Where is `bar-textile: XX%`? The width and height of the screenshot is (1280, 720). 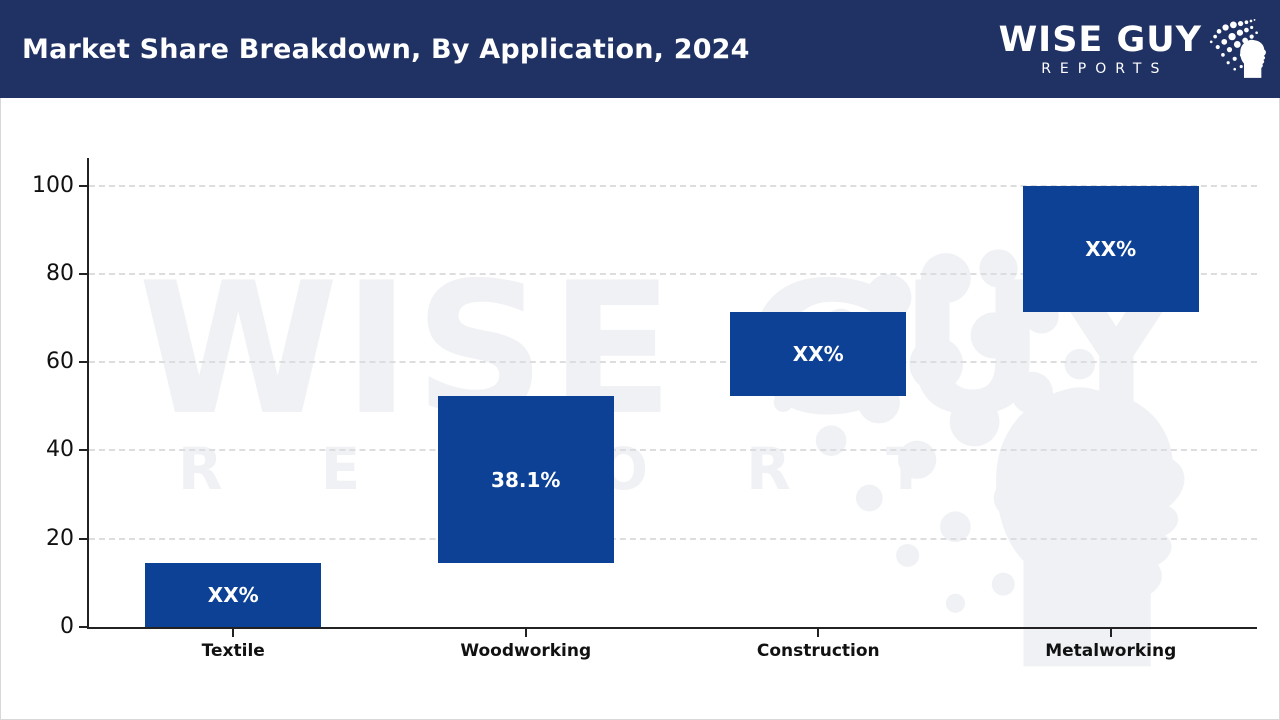 bar-textile: XX% is located at coordinates (233, 595).